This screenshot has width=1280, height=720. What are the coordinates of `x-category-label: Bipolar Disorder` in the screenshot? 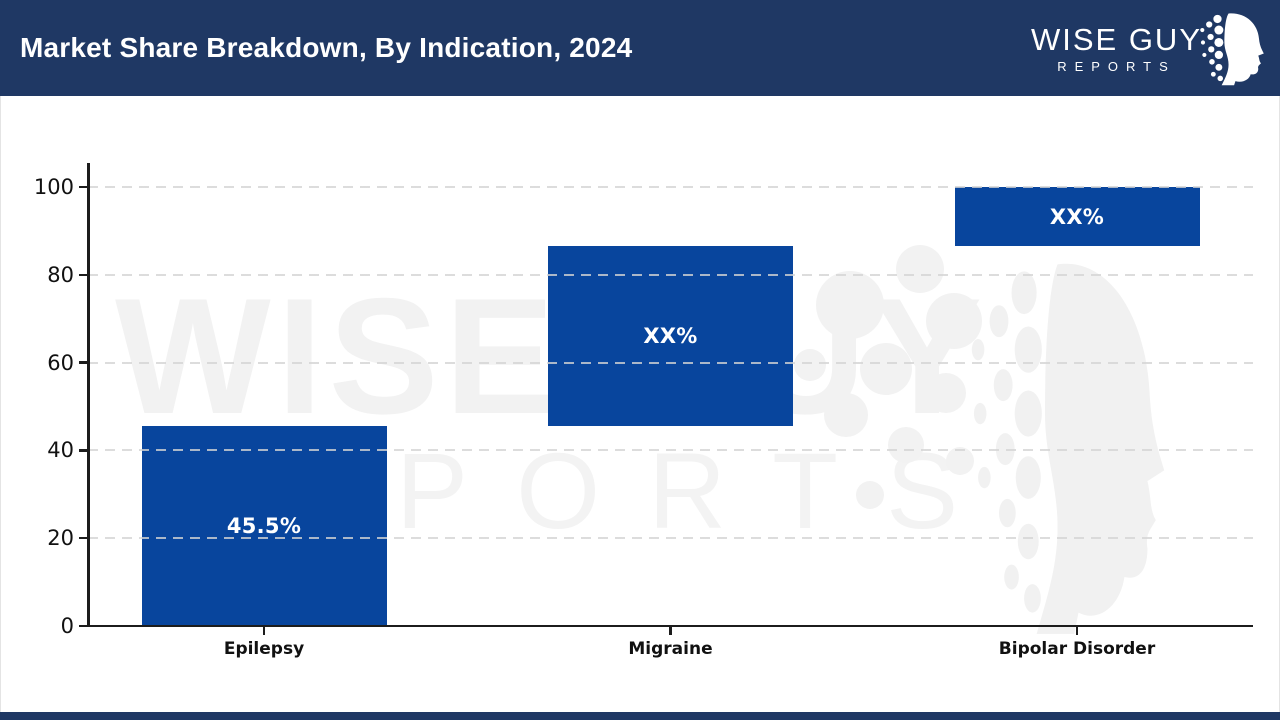 It's located at (1077, 649).